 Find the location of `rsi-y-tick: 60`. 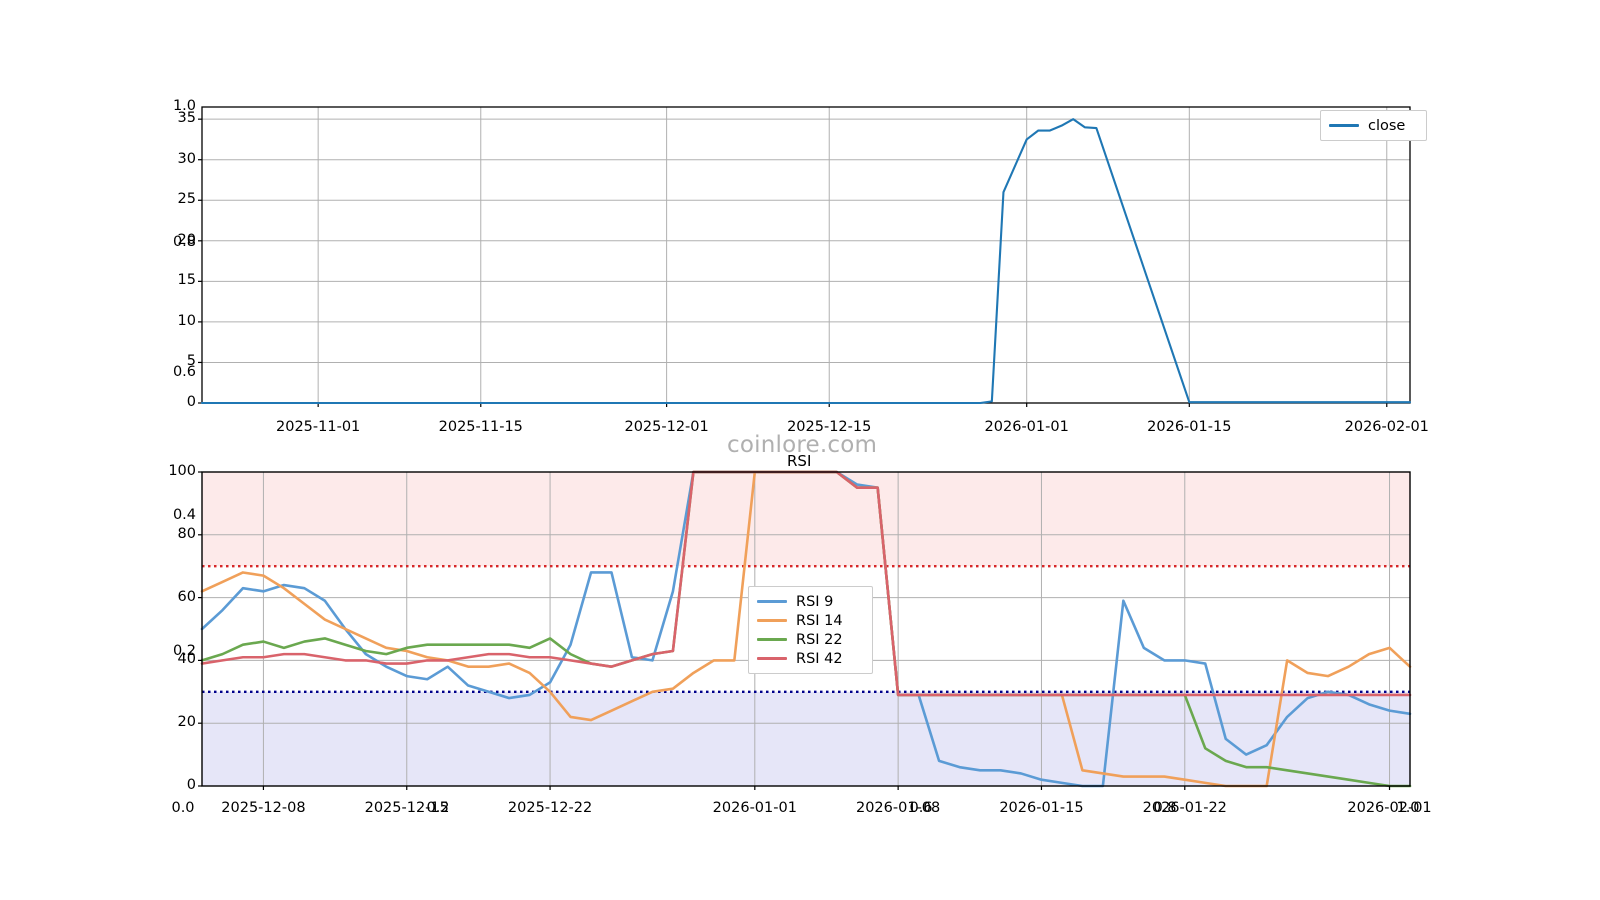

rsi-y-tick: 60 is located at coordinates (186, 596).